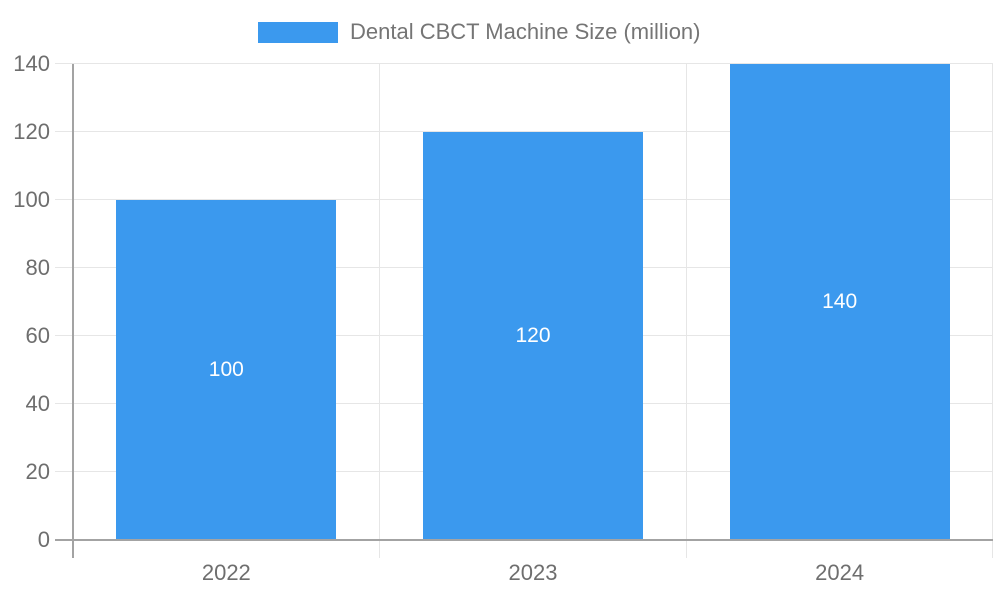 This screenshot has height=600, width=1000. What do you see at coordinates (525, 31) in the screenshot?
I see `legend-label: Dental CBCT Machine Size (million)` at bounding box center [525, 31].